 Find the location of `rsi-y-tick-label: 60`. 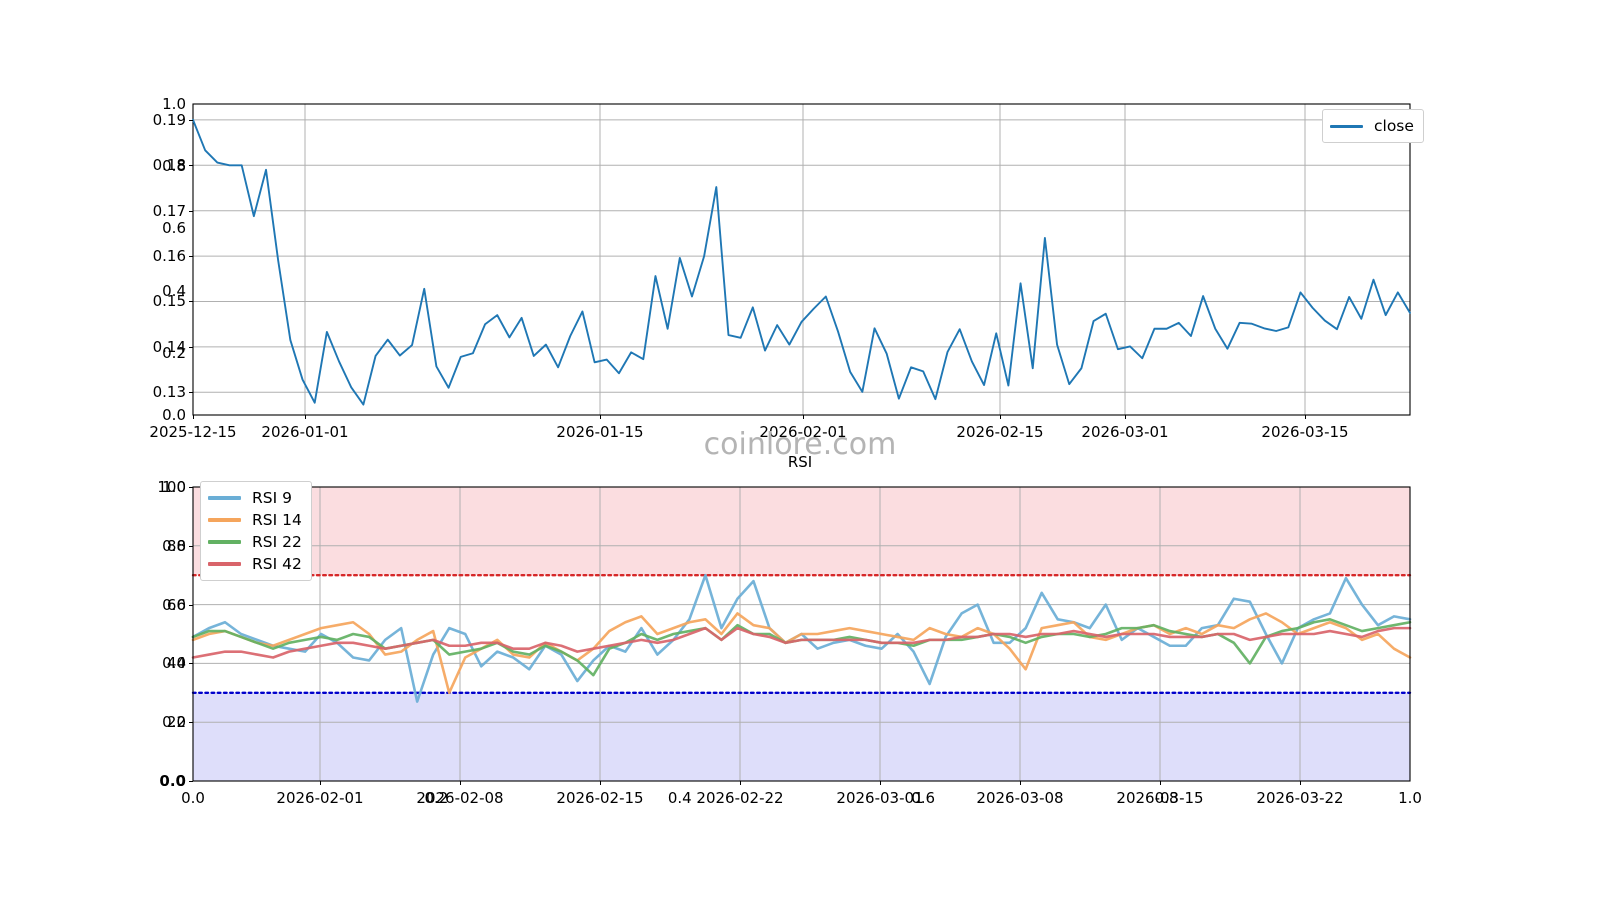

rsi-y-tick-label: 60 is located at coordinates (176, 604).